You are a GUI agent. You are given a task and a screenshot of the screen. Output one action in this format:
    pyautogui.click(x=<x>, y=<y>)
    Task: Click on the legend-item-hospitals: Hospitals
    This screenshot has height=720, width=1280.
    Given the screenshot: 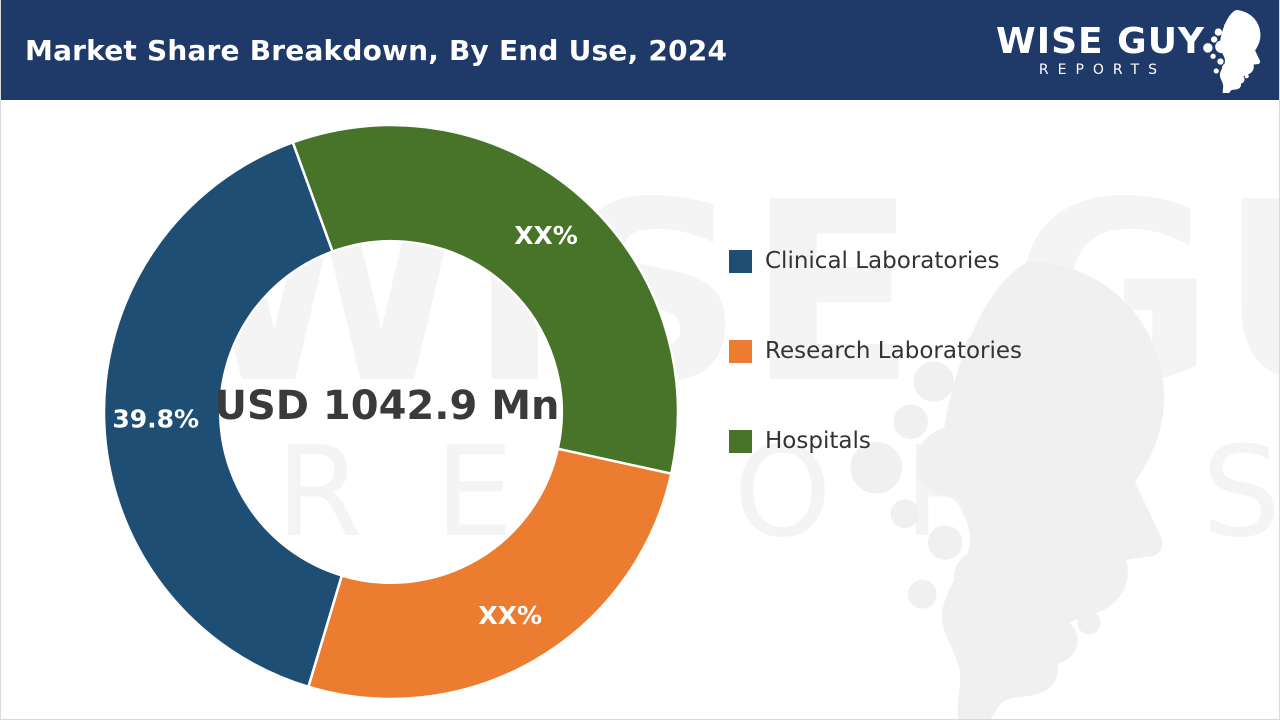 What is the action you would take?
    pyautogui.click(x=875, y=441)
    